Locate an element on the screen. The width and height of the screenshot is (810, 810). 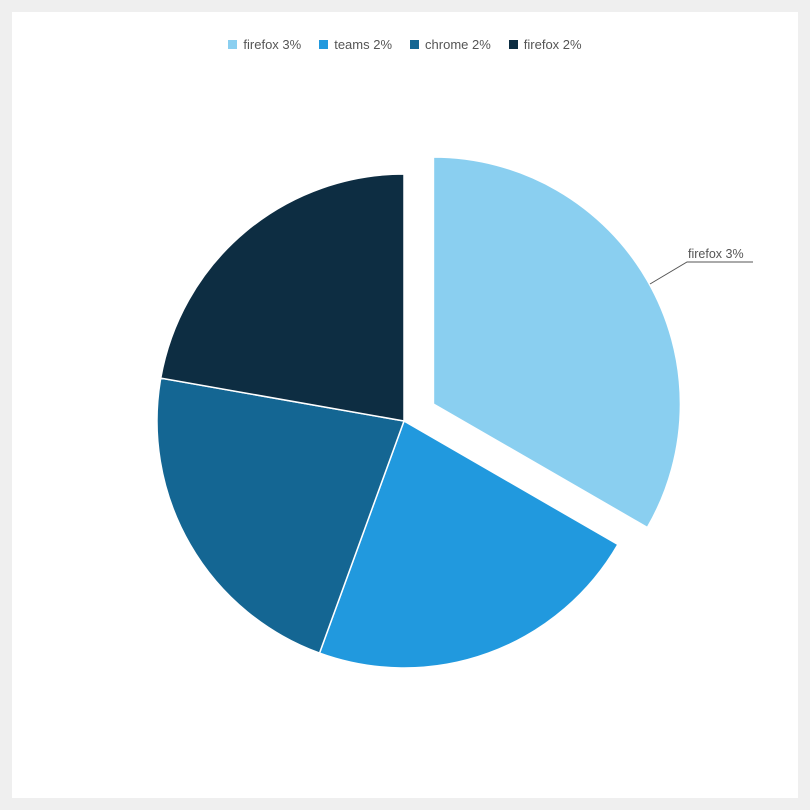
legend-item-0: firefox 3% is located at coordinates (264, 44).